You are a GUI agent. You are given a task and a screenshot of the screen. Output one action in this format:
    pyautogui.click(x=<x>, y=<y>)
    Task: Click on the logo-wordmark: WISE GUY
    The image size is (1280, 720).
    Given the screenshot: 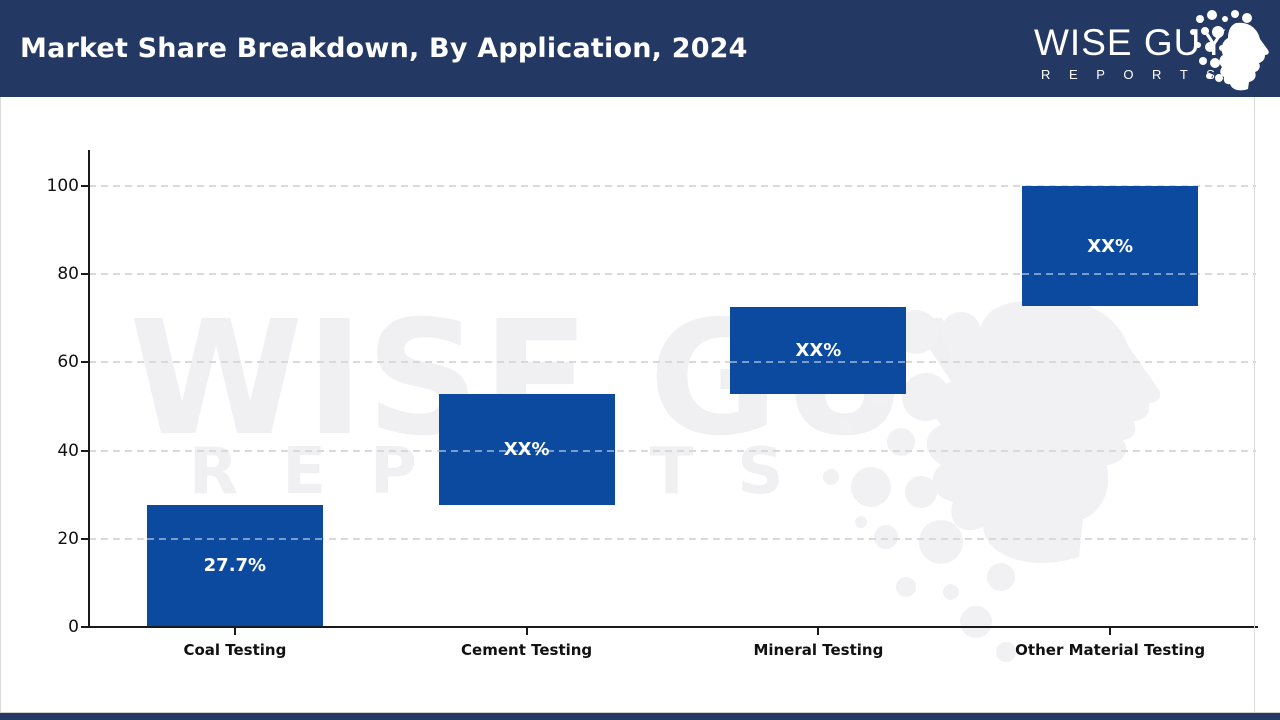 What is the action you would take?
    pyautogui.click(x=1130, y=42)
    